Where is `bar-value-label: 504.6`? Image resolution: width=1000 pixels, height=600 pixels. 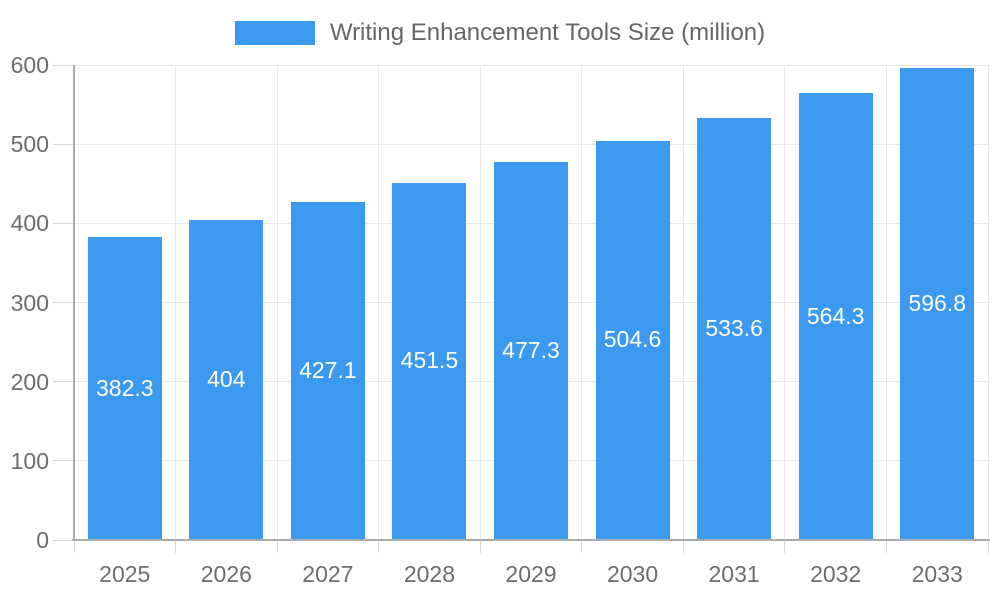 bar-value-label: 504.6 is located at coordinates (632, 339).